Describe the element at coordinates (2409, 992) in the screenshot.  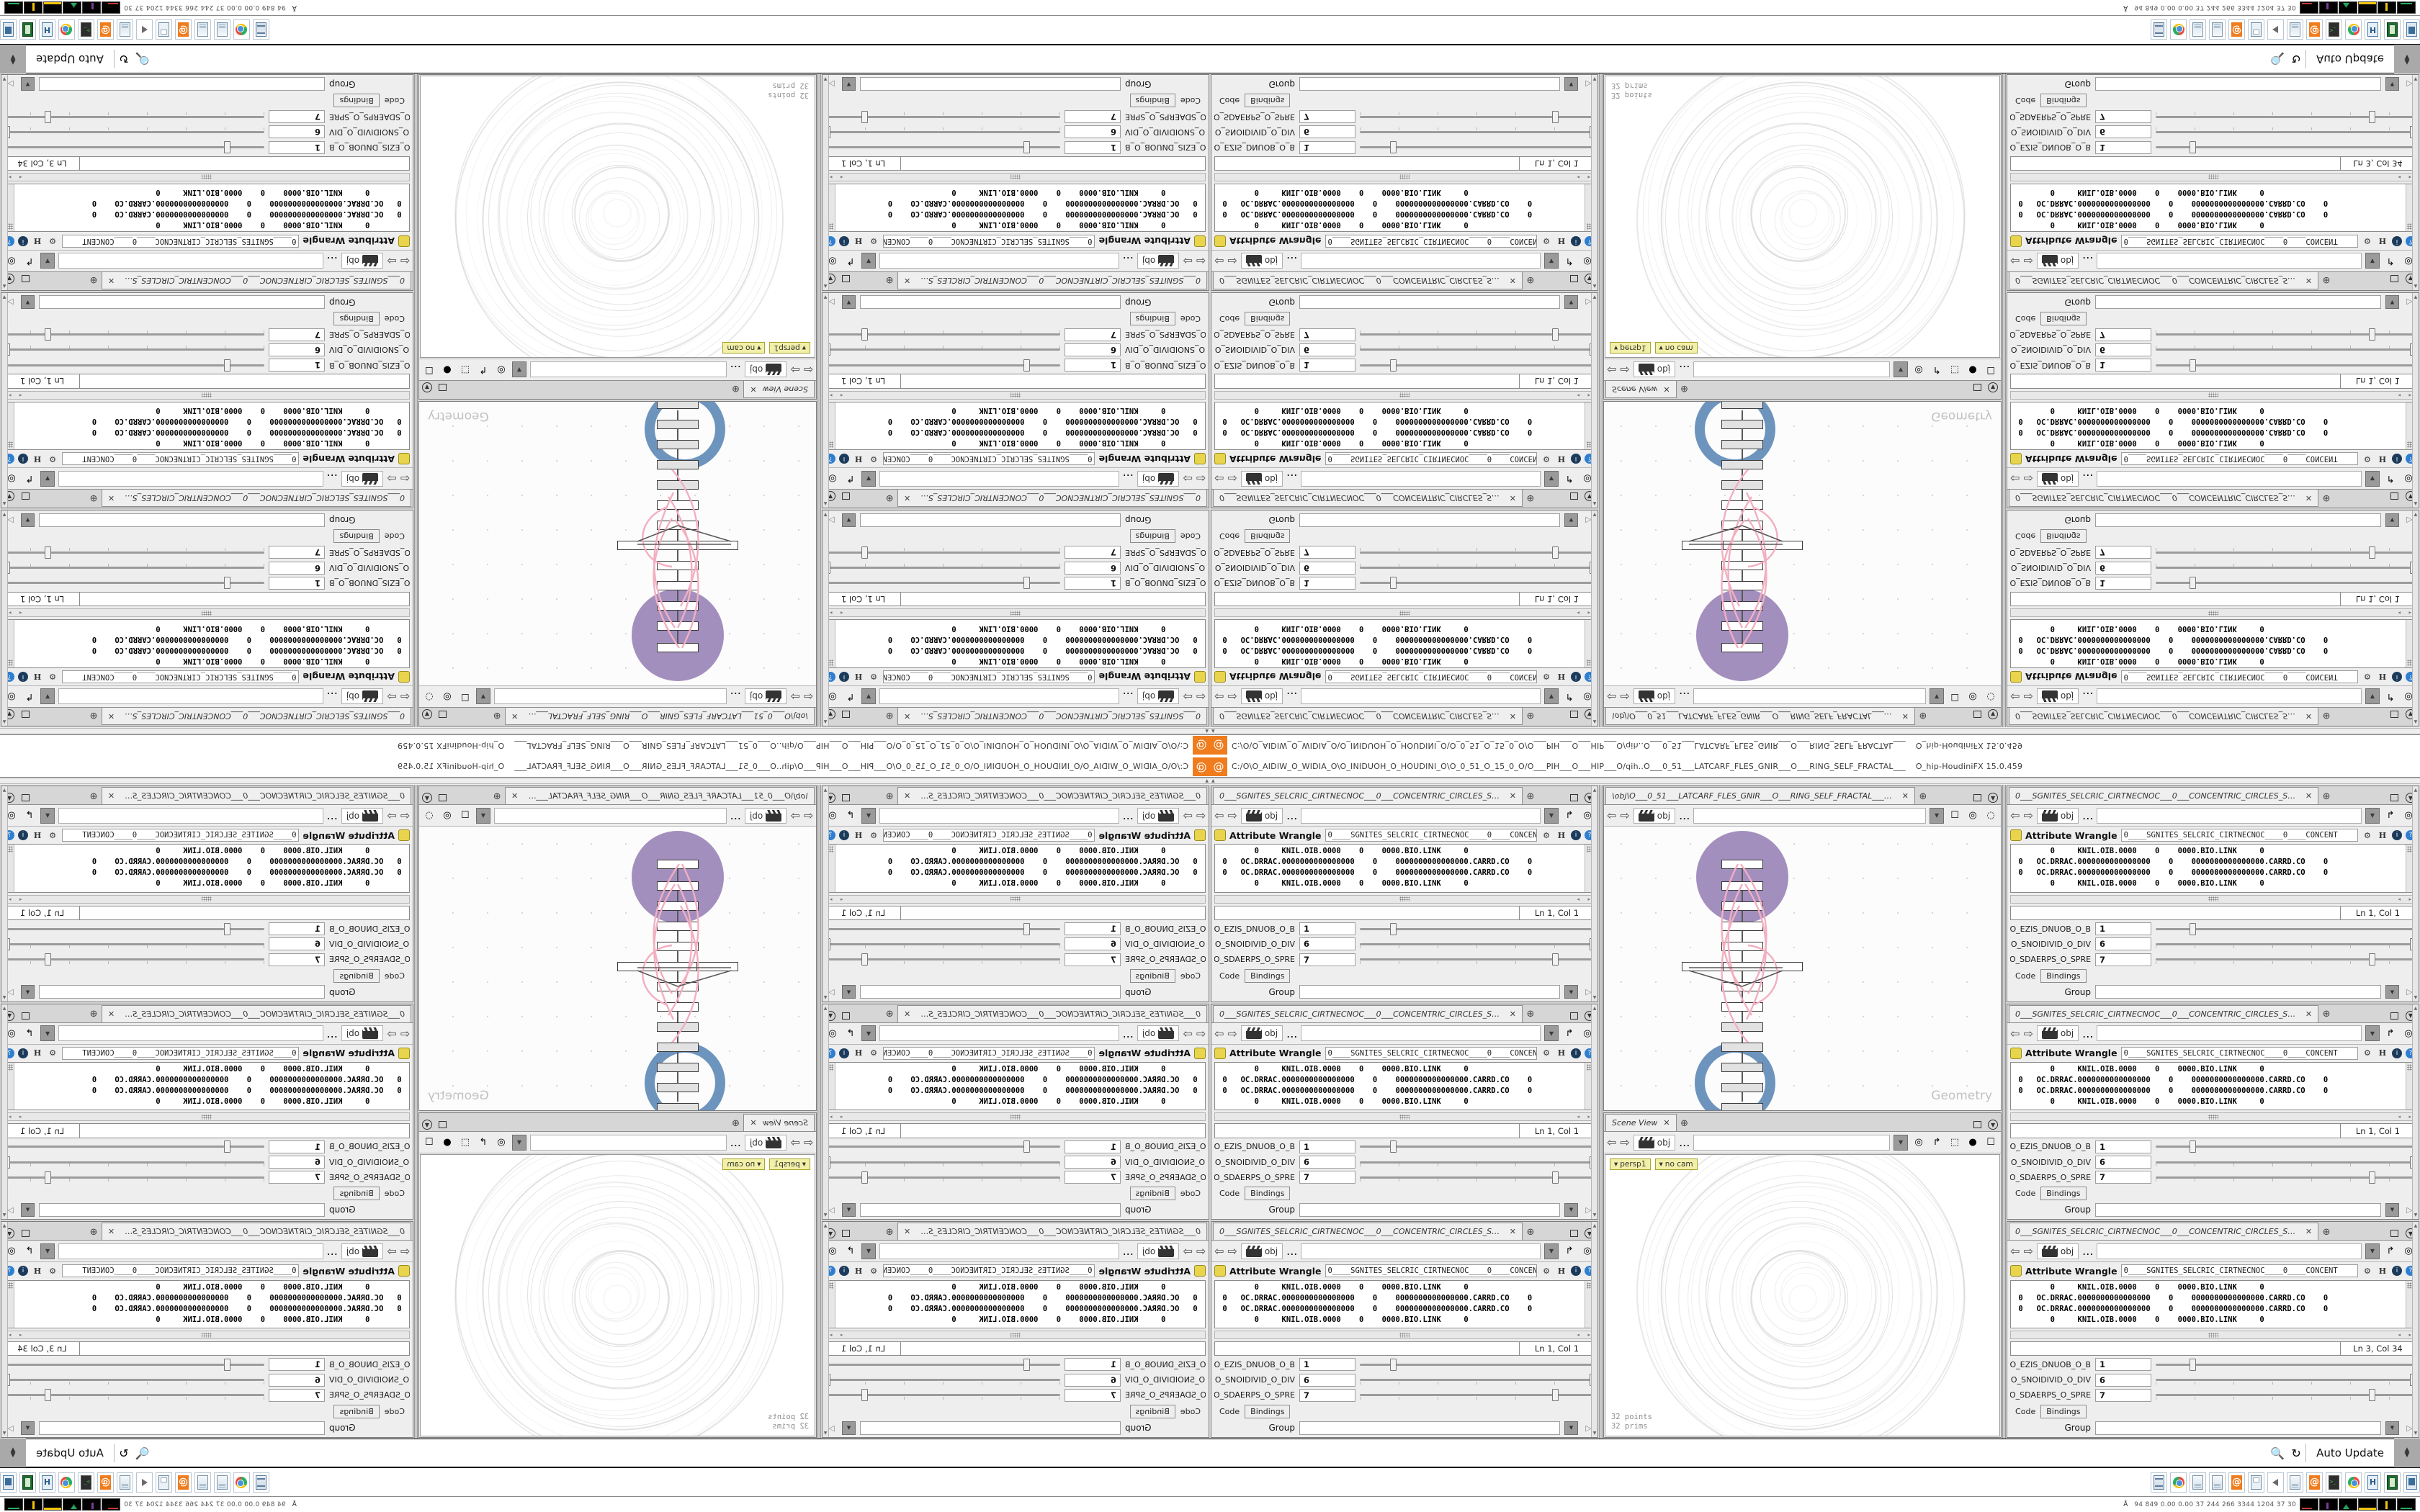
I see `group-select-icon: ▷` at that location.